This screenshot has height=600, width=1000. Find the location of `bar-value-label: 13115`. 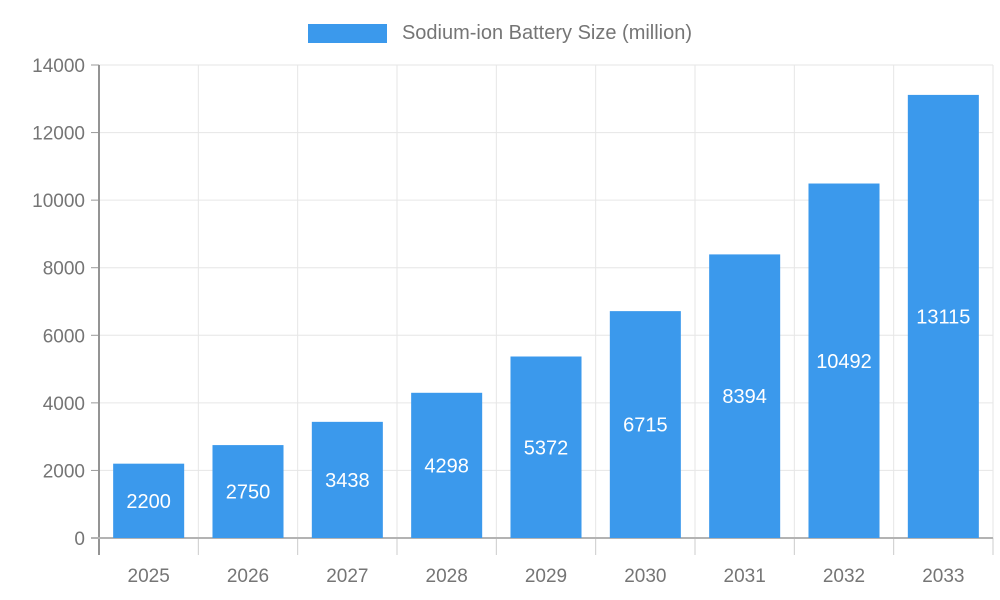

bar-value-label: 13115 is located at coordinates (943, 317).